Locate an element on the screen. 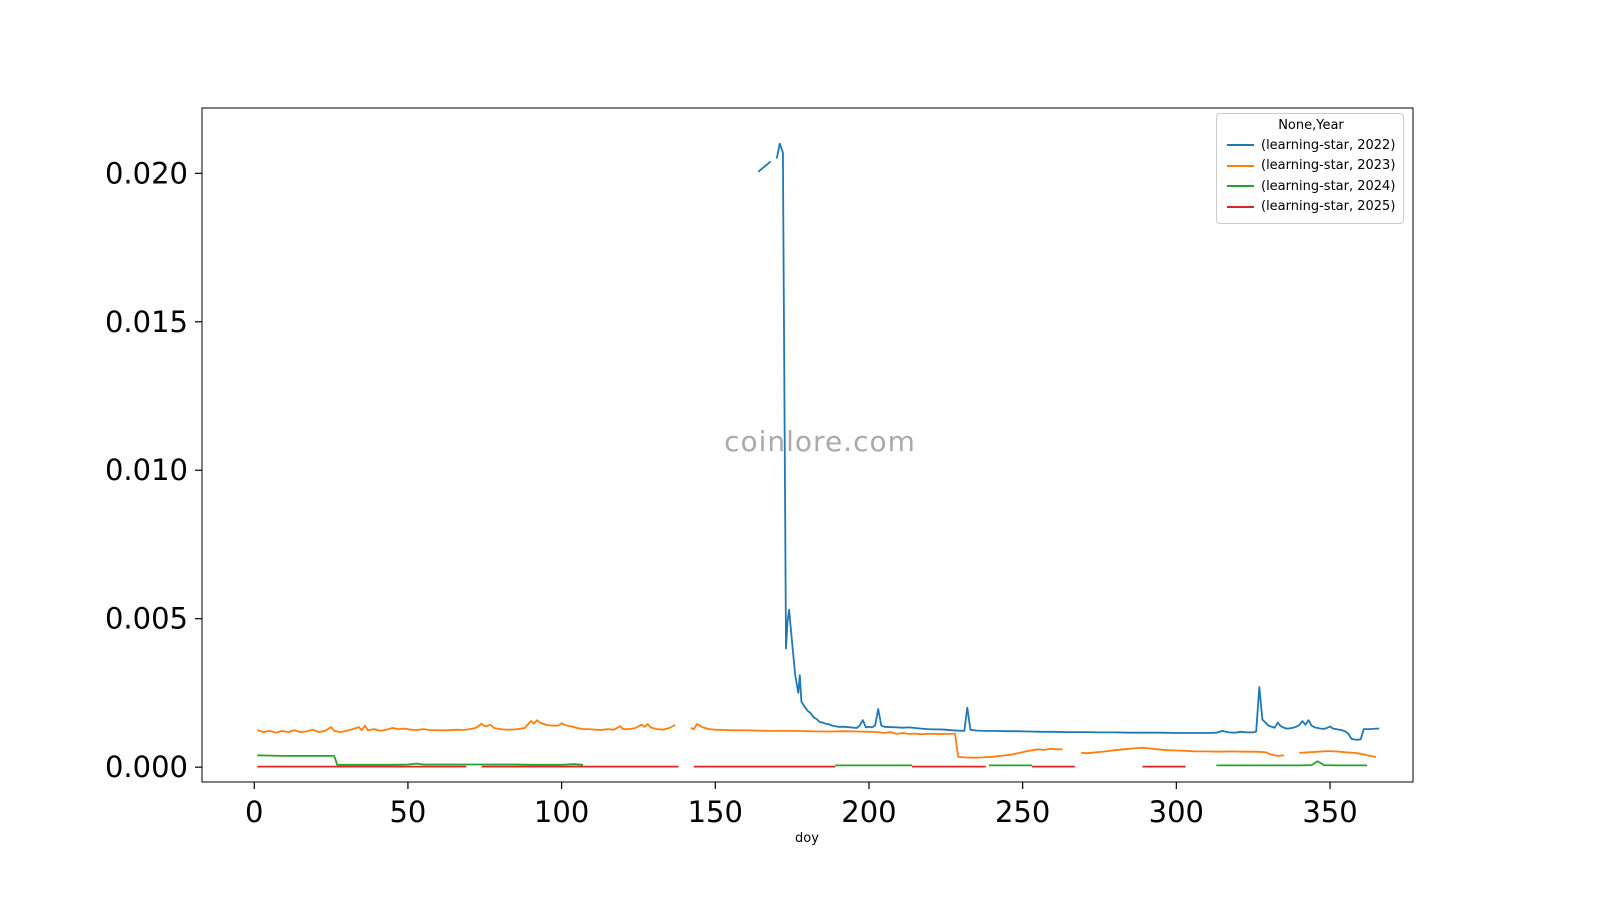  legend-entry-2022: (learning-star, 2022) is located at coordinates (1311, 145).